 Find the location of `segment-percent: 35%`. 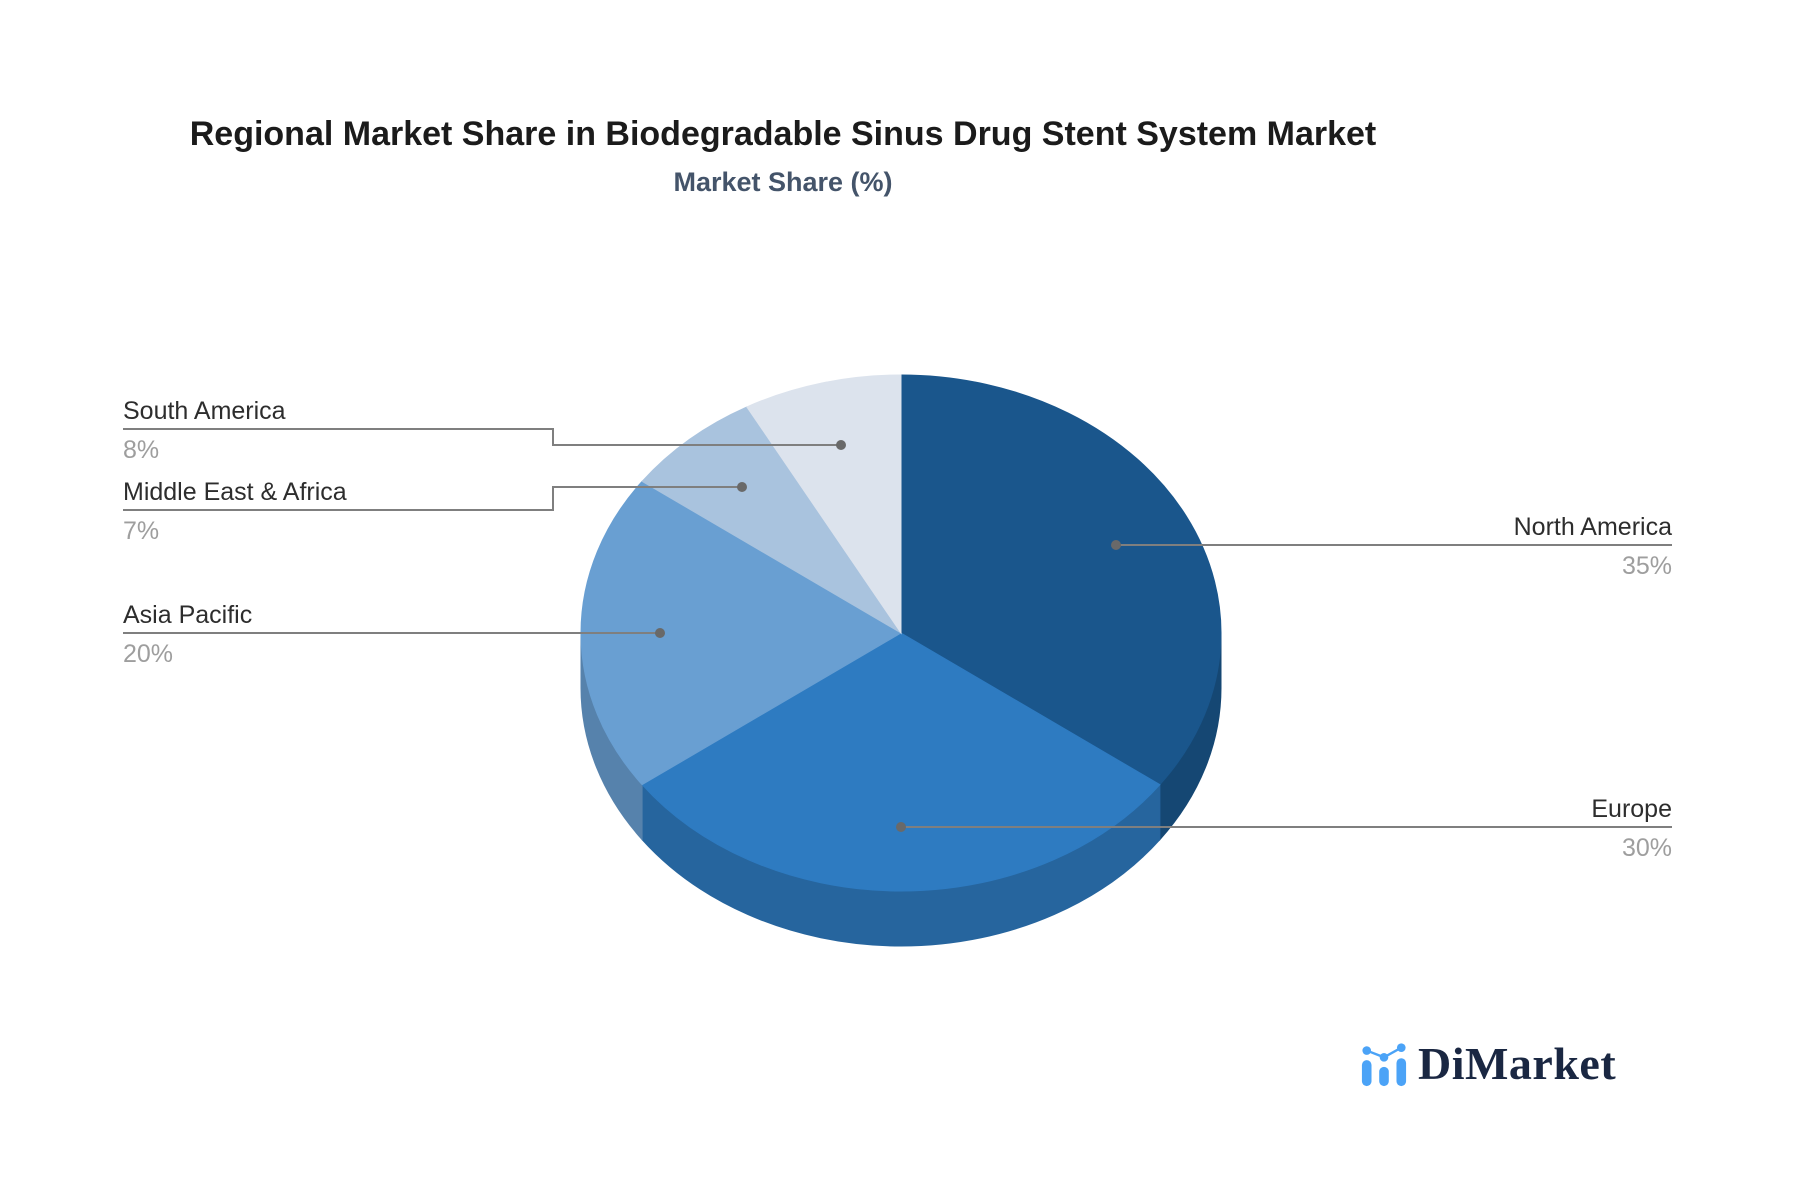

segment-percent: 35% is located at coordinates (1646, 566).